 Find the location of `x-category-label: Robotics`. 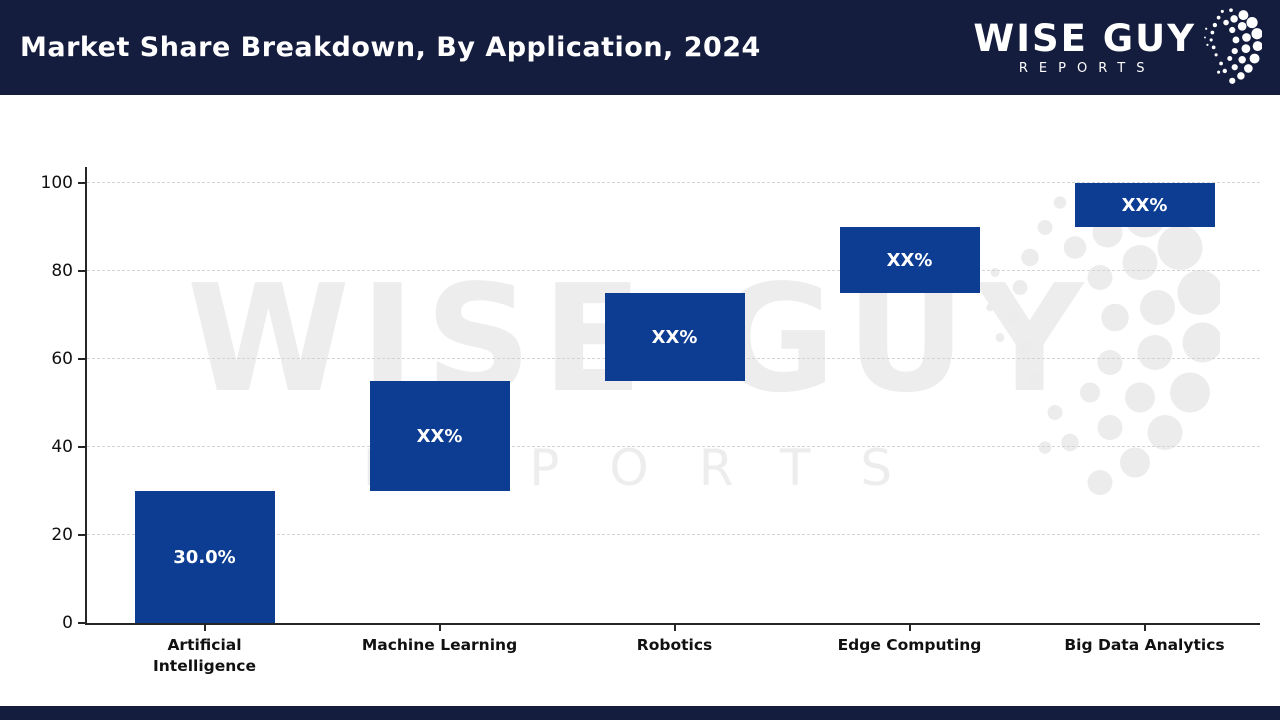

x-category-label: Robotics is located at coordinates (674, 645).